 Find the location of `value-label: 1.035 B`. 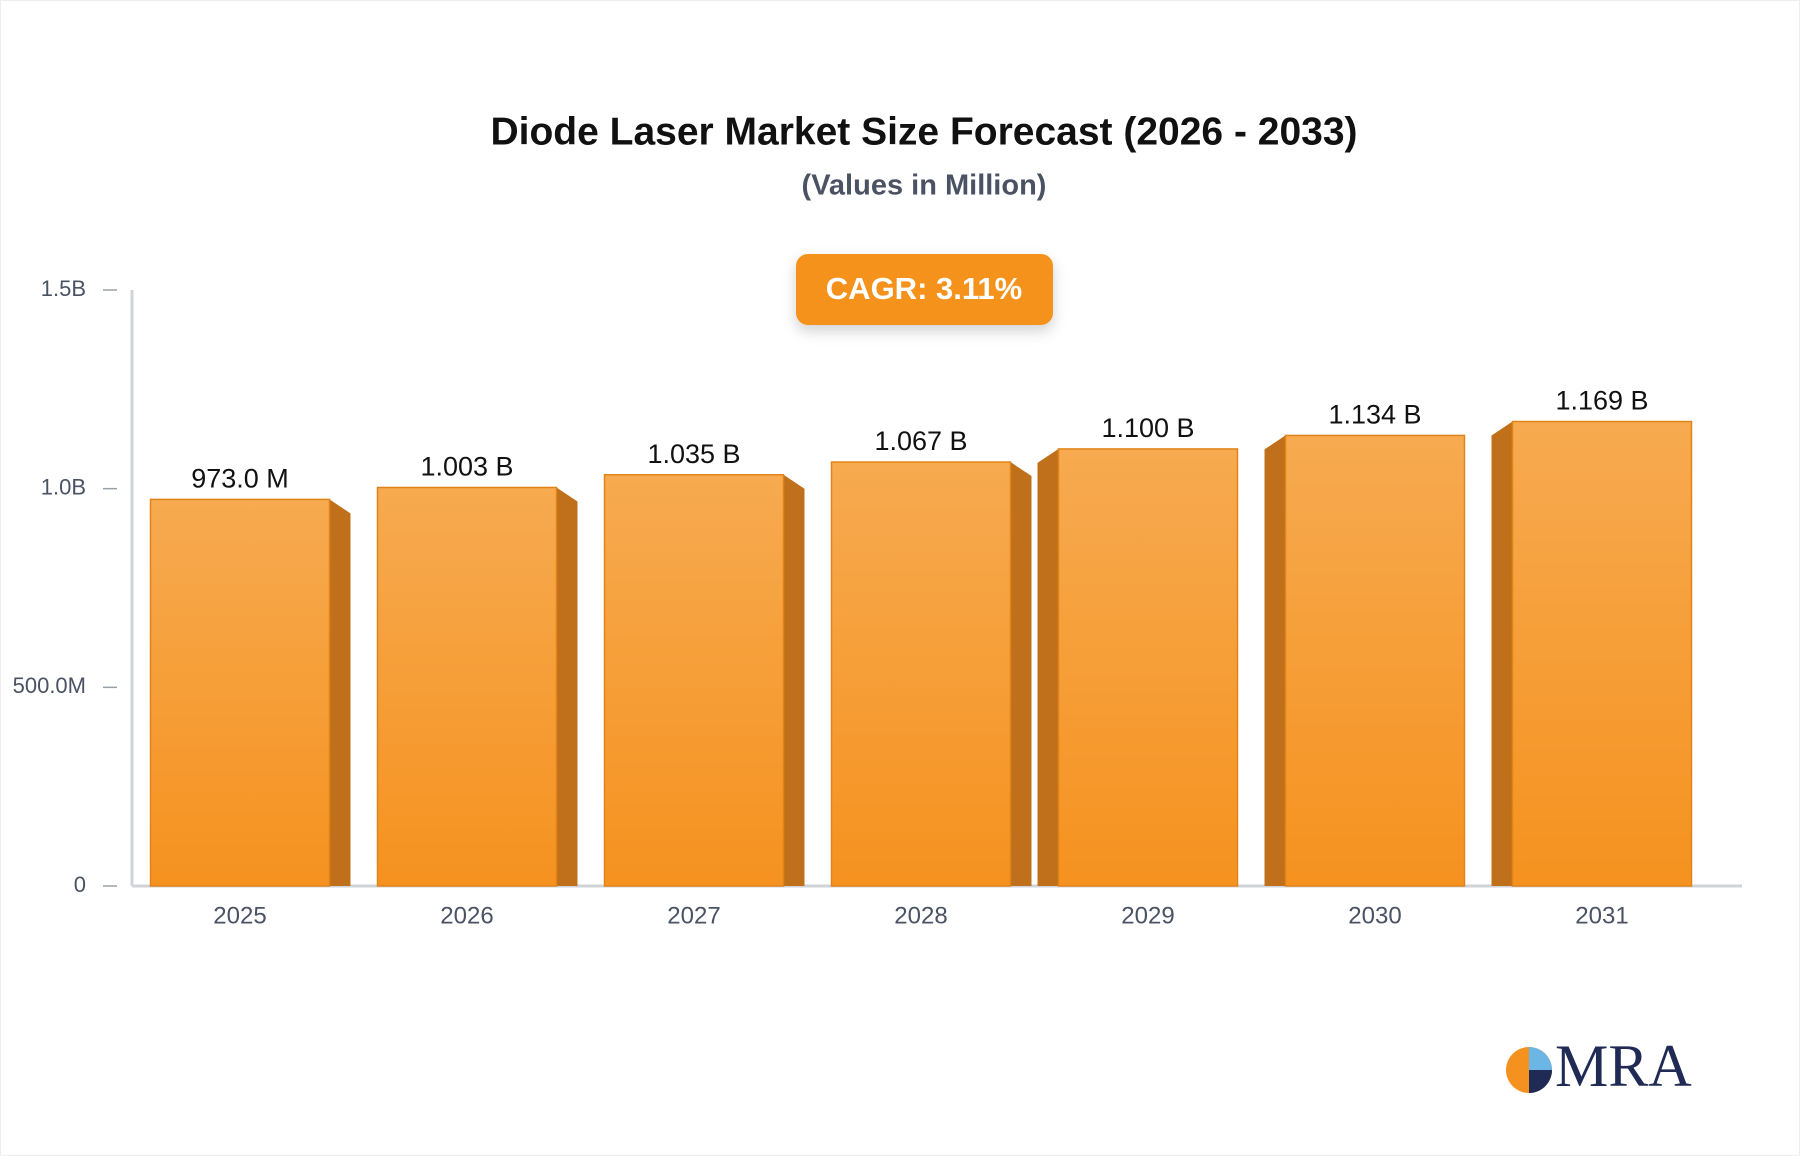

value-label: 1.035 B is located at coordinates (693, 454).